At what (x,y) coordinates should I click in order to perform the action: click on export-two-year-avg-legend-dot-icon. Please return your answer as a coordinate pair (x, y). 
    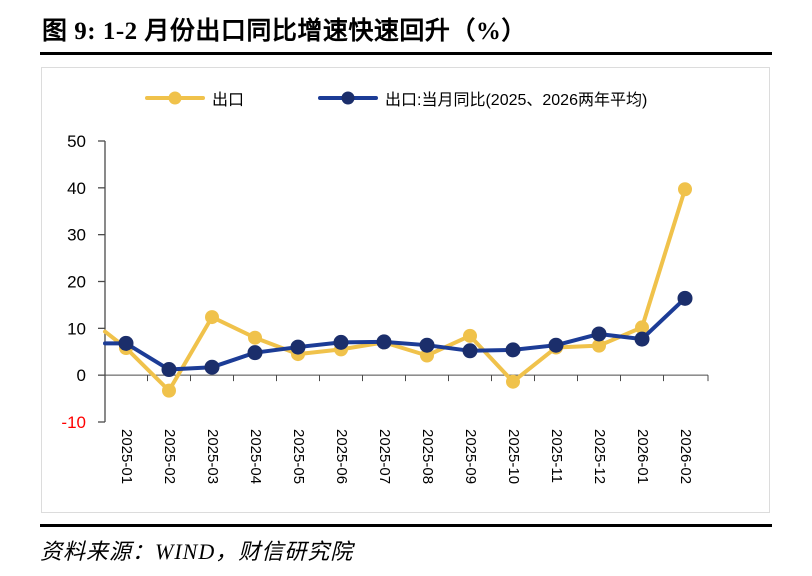
    Looking at the image, I should click on (348, 98).